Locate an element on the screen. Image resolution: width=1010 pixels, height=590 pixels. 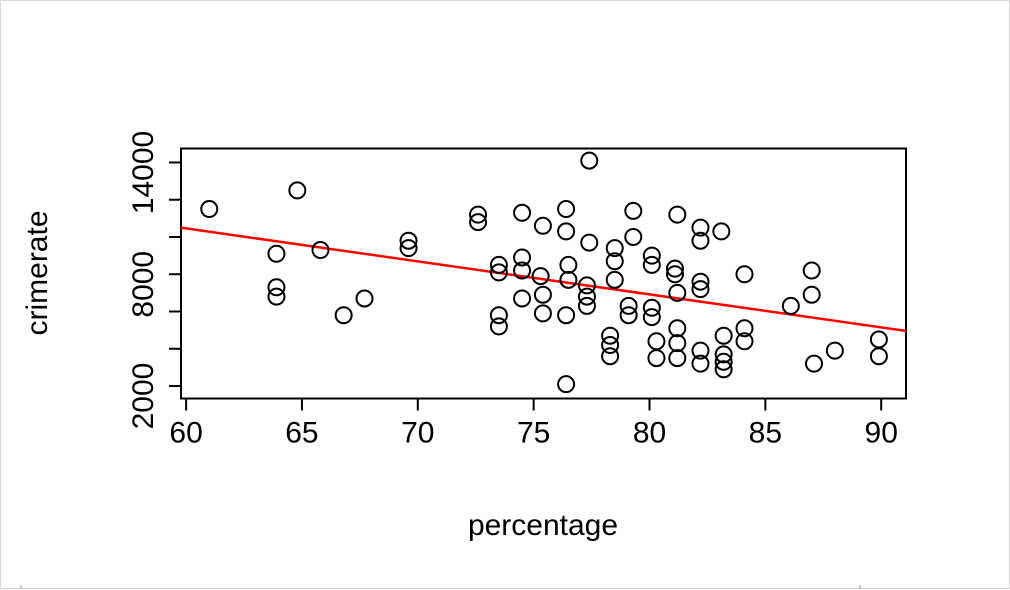
y-tick-label: 14000 is located at coordinates (143, 172).